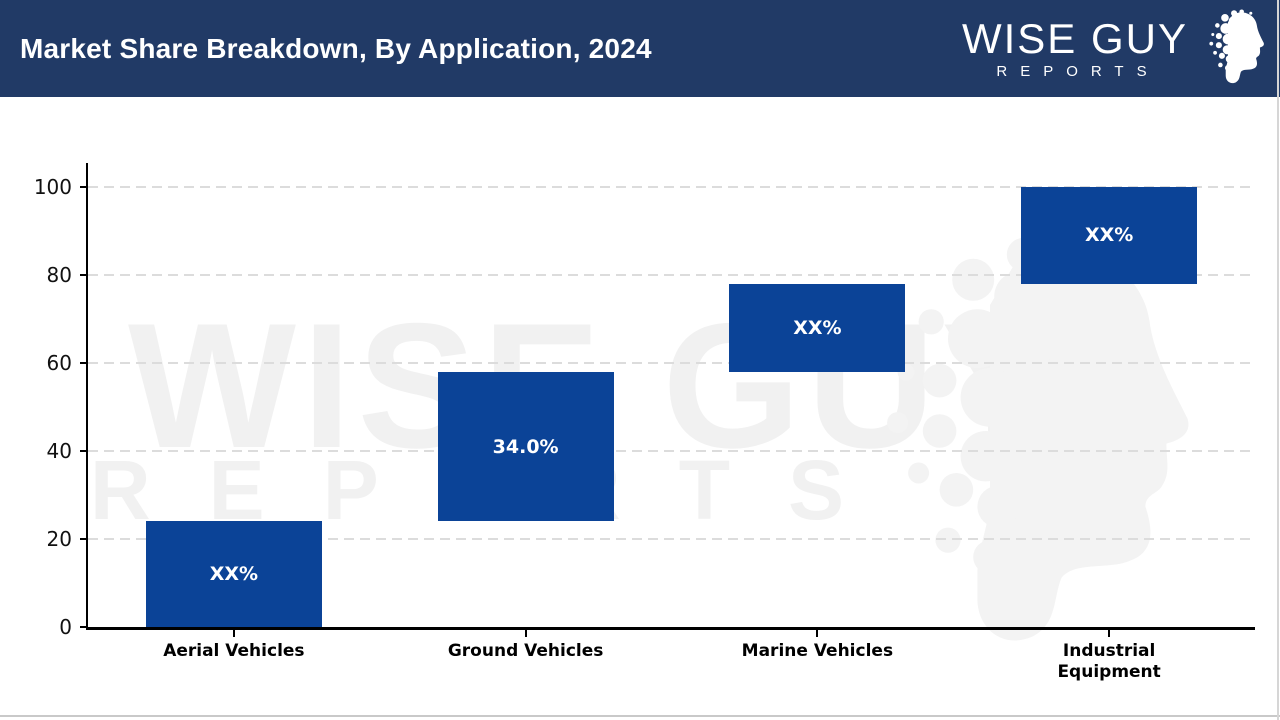 The width and height of the screenshot is (1280, 720). Describe the element at coordinates (59, 275) in the screenshot. I see `y-axis-tick-label: 80` at that location.